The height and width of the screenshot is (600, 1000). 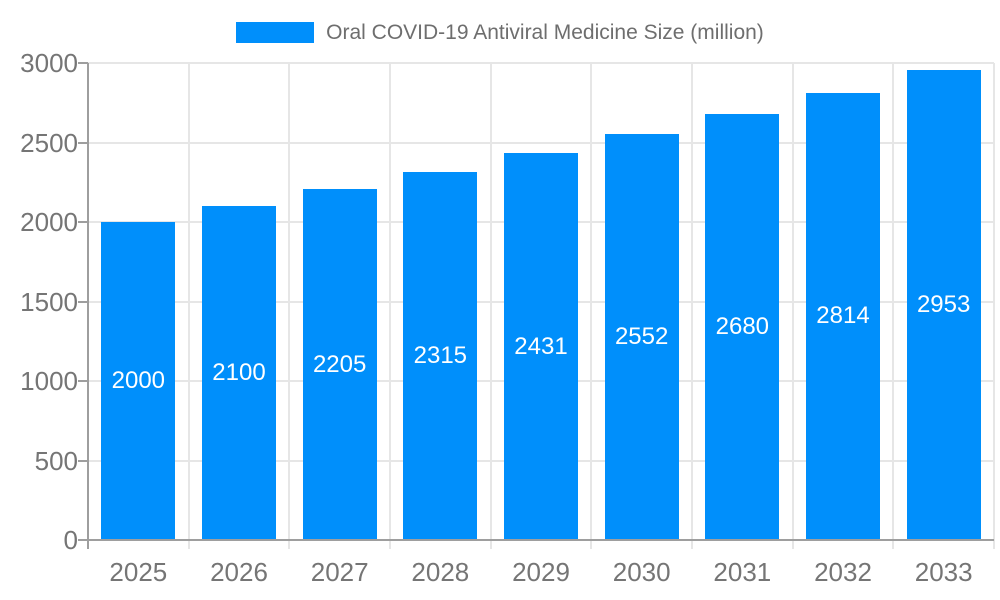 I want to click on bar-2028: 2315, so click(x=440, y=355).